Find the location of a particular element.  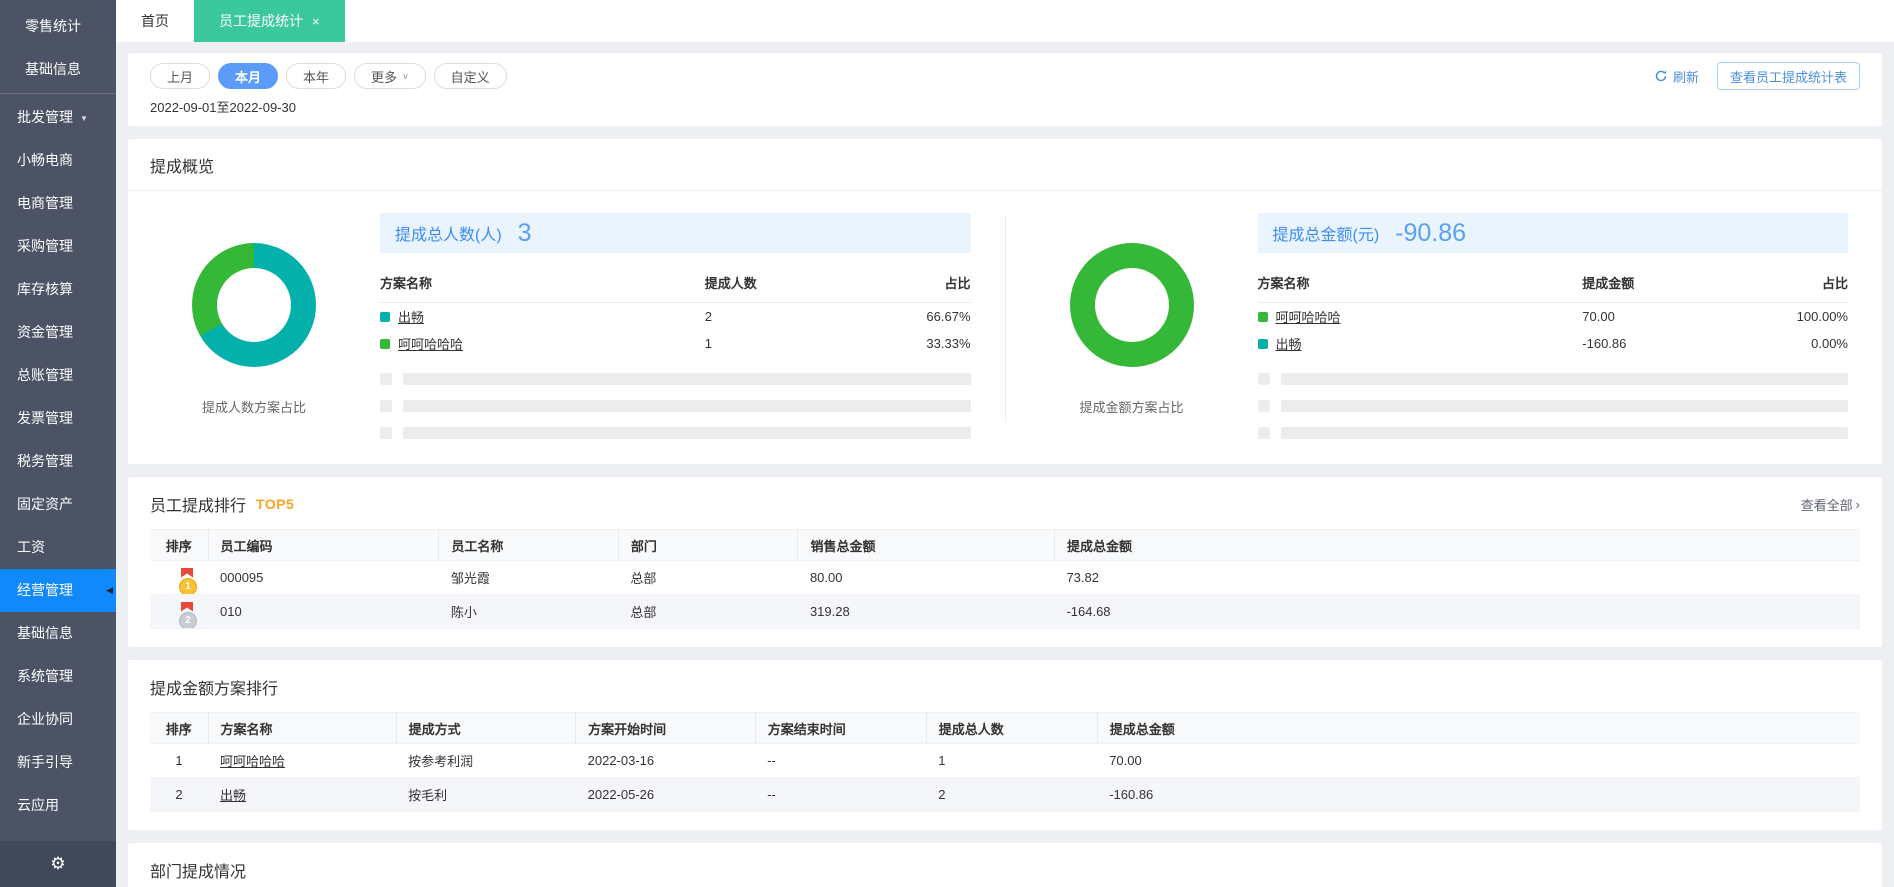

tab-home: 首页 is located at coordinates (155, 21).